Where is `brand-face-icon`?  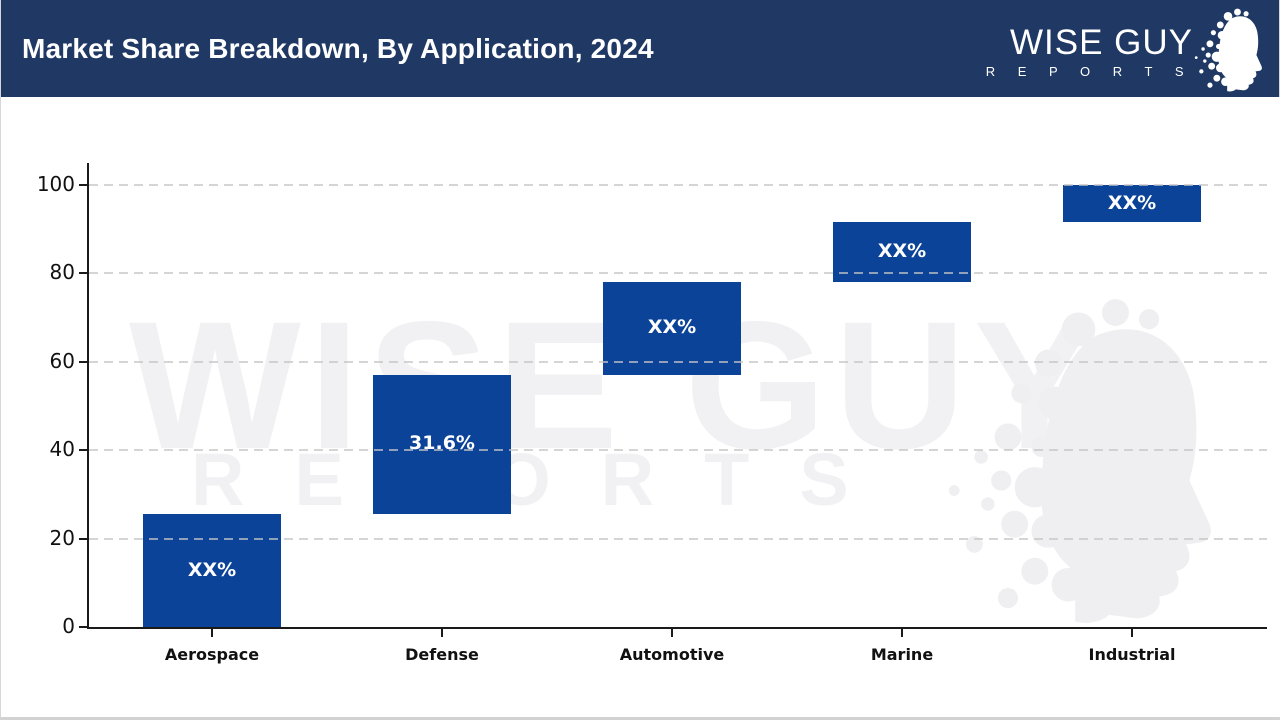
brand-face-icon is located at coordinates (1228, 50).